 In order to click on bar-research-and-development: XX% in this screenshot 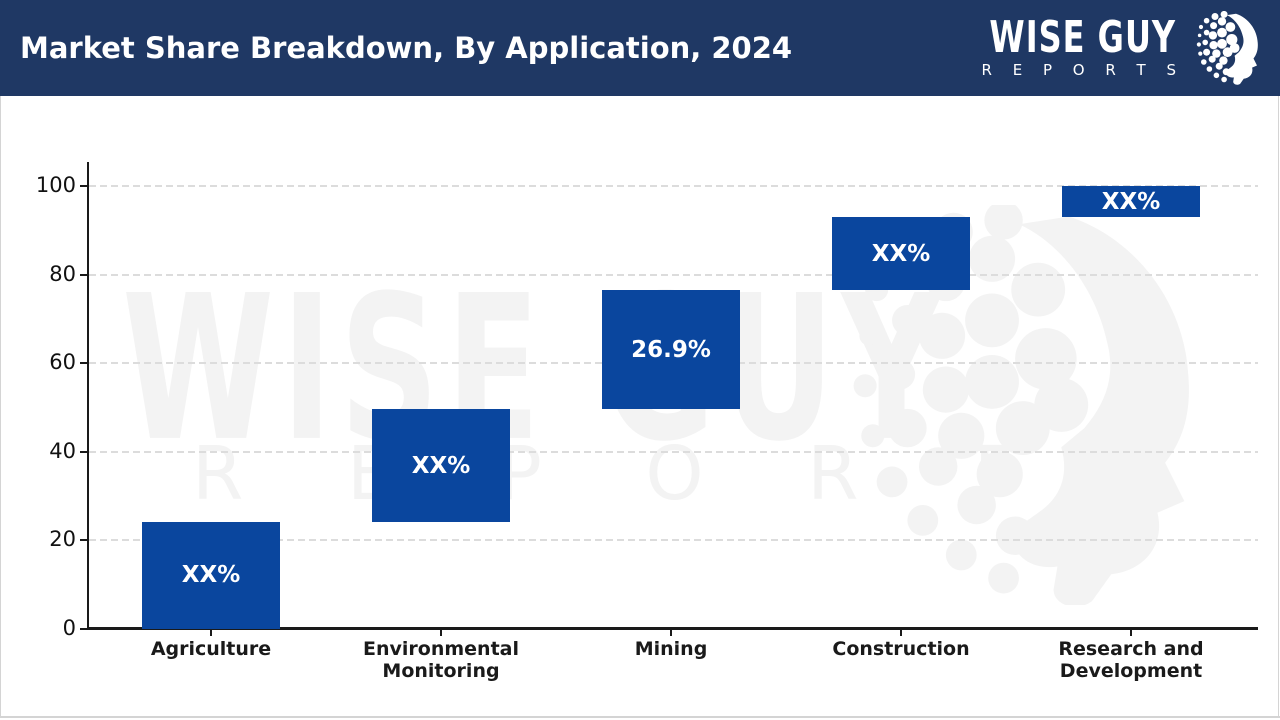, I will do `click(1131, 201)`.